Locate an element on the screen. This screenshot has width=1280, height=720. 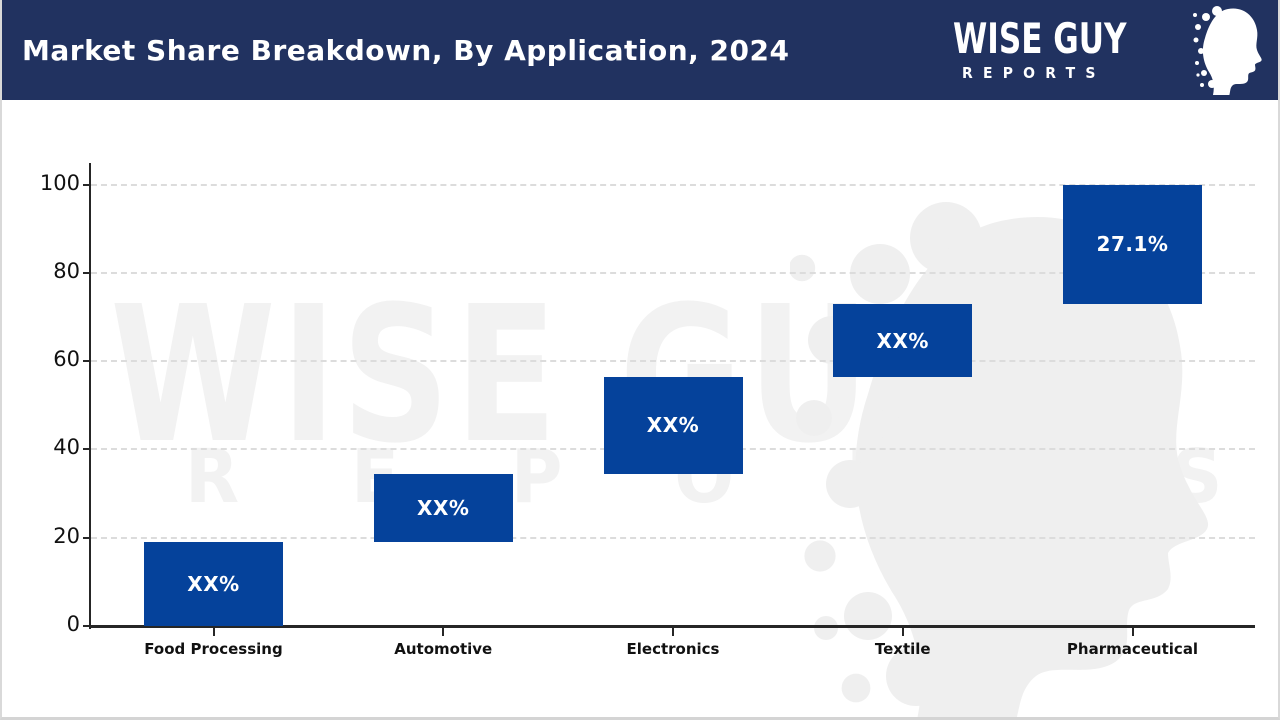
bar-automotive: XX% is located at coordinates (443, 508).